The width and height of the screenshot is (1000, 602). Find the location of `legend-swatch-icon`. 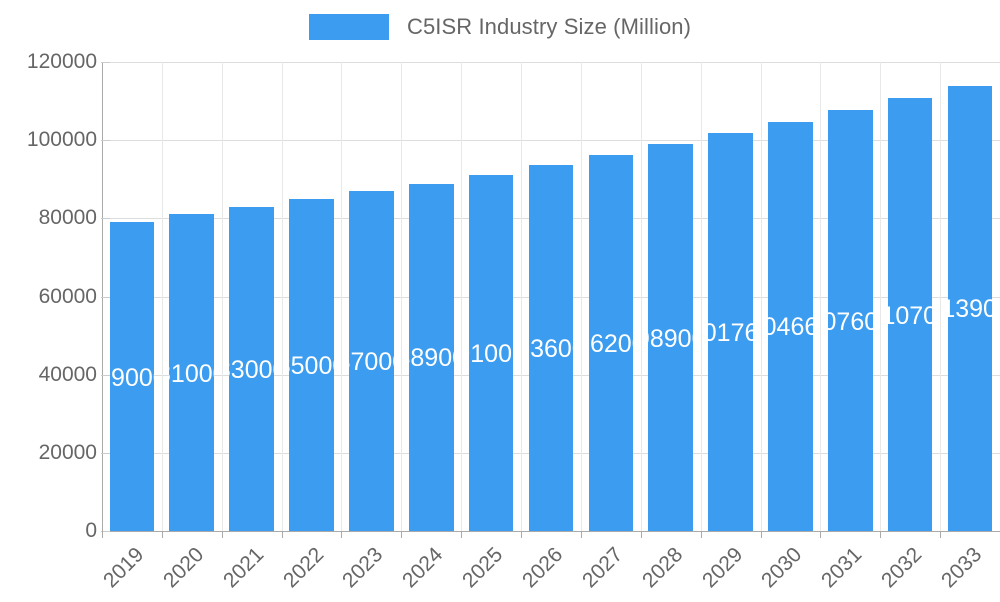

legend-swatch-icon is located at coordinates (348, 27).